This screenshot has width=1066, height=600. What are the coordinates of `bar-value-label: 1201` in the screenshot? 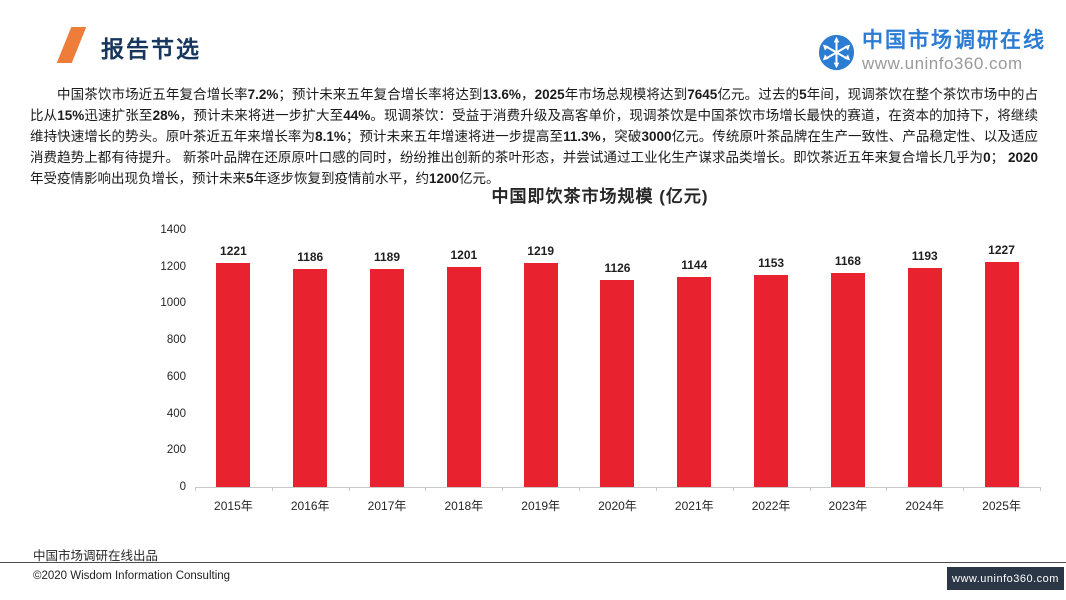 It's located at (464, 254).